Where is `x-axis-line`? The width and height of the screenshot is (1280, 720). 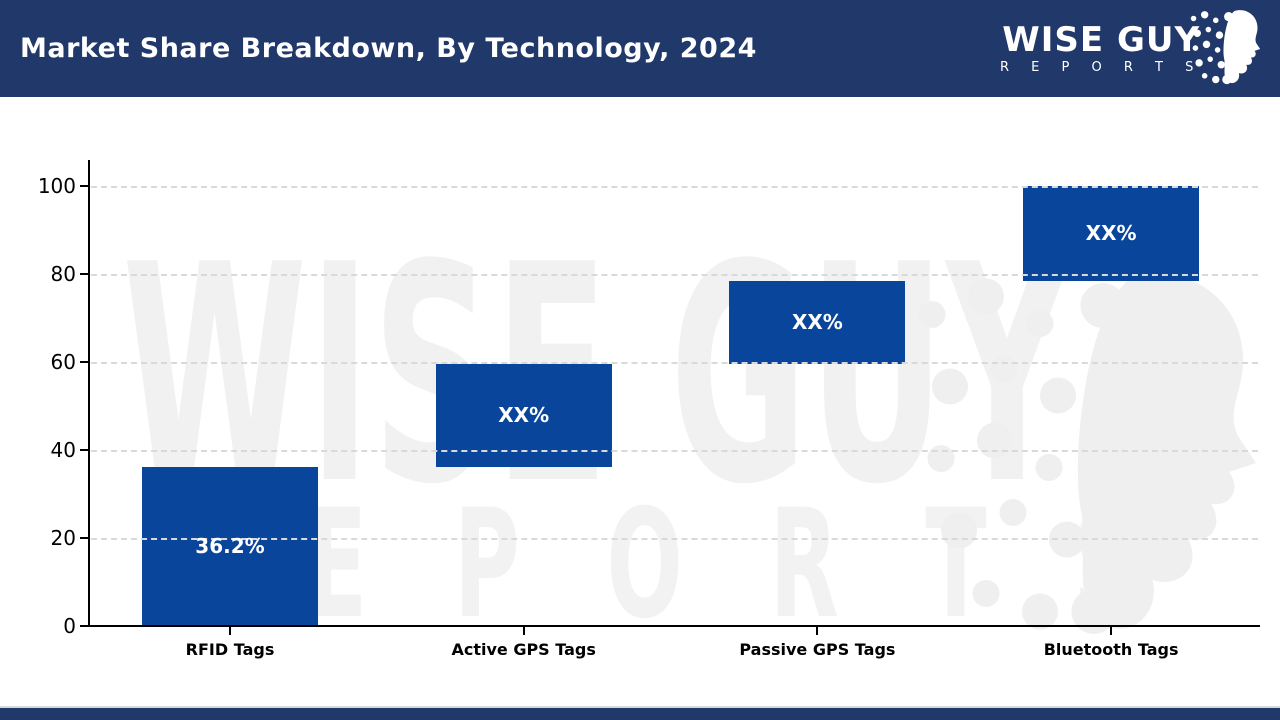
x-axis-line is located at coordinates (673, 626).